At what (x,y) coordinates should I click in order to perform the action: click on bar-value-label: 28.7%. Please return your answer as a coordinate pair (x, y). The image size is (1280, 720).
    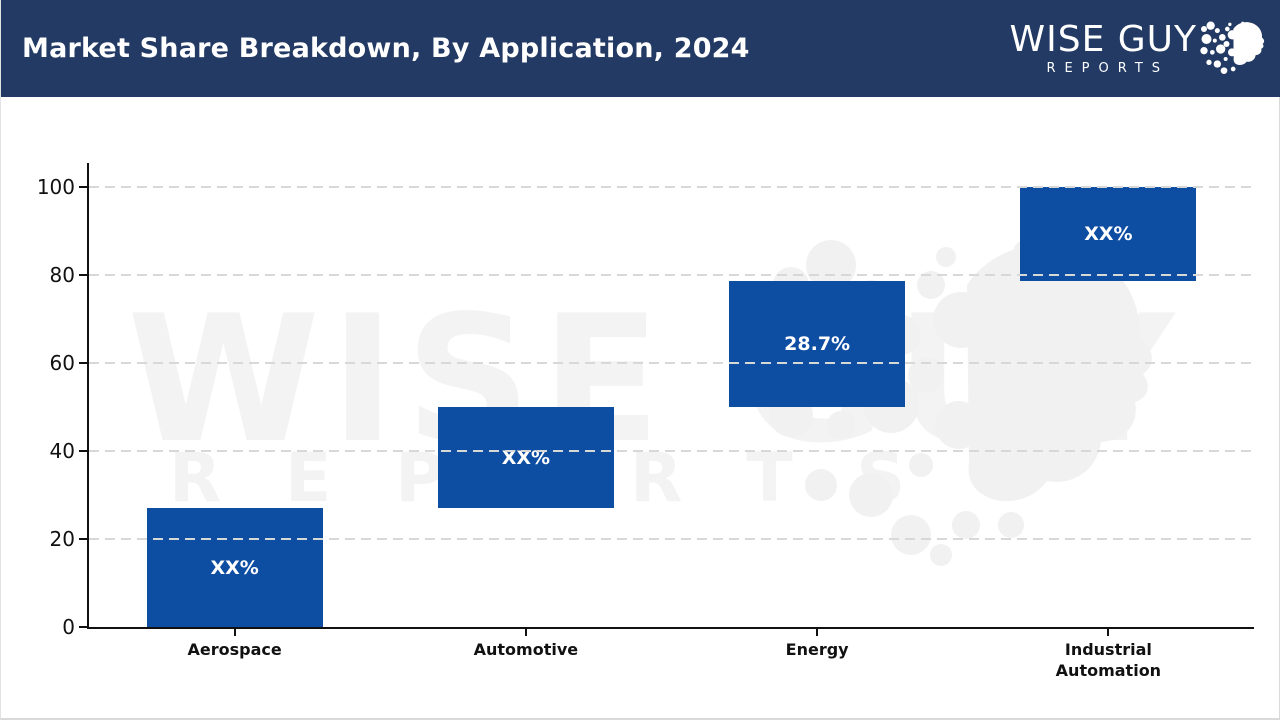
    Looking at the image, I should click on (817, 343).